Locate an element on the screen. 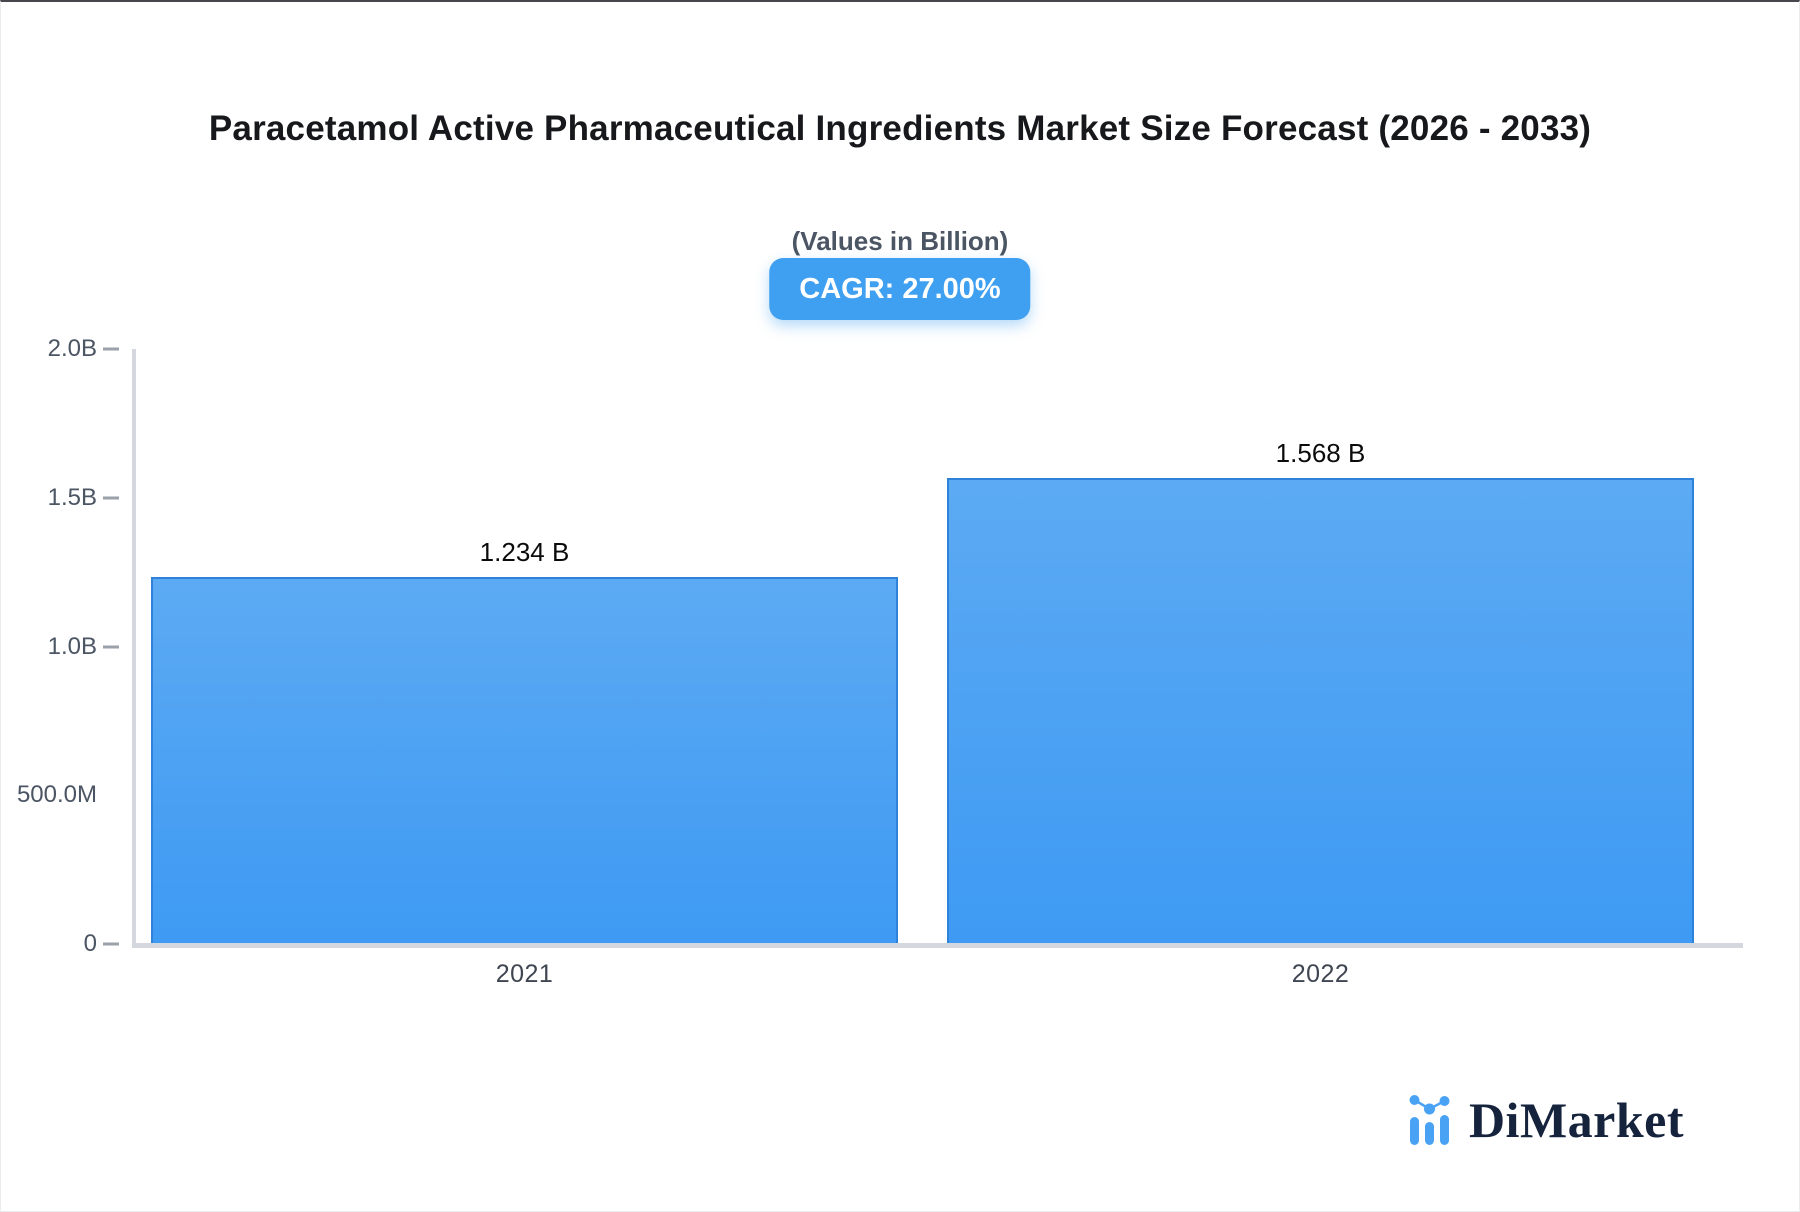  y-tick-label: 0 is located at coordinates (90, 943).